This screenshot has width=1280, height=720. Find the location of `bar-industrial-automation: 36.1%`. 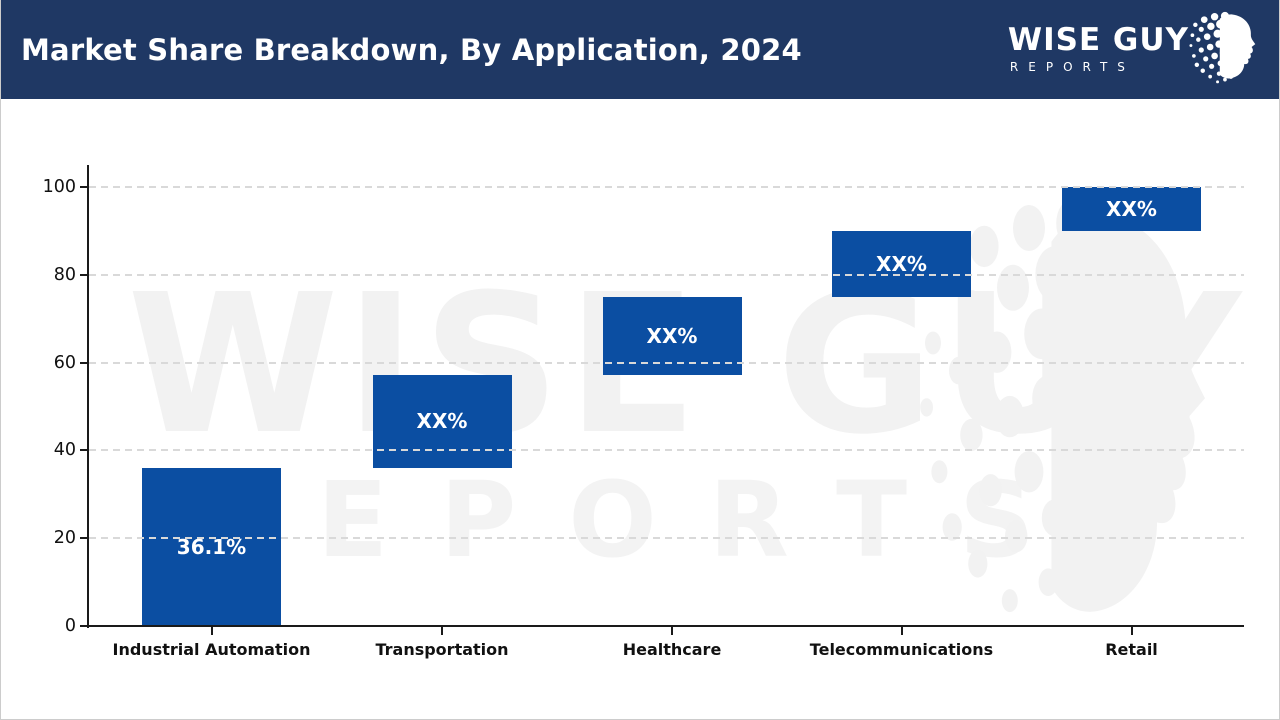

bar-industrial-automation: 36.1% is located at coordinates (211, 546).